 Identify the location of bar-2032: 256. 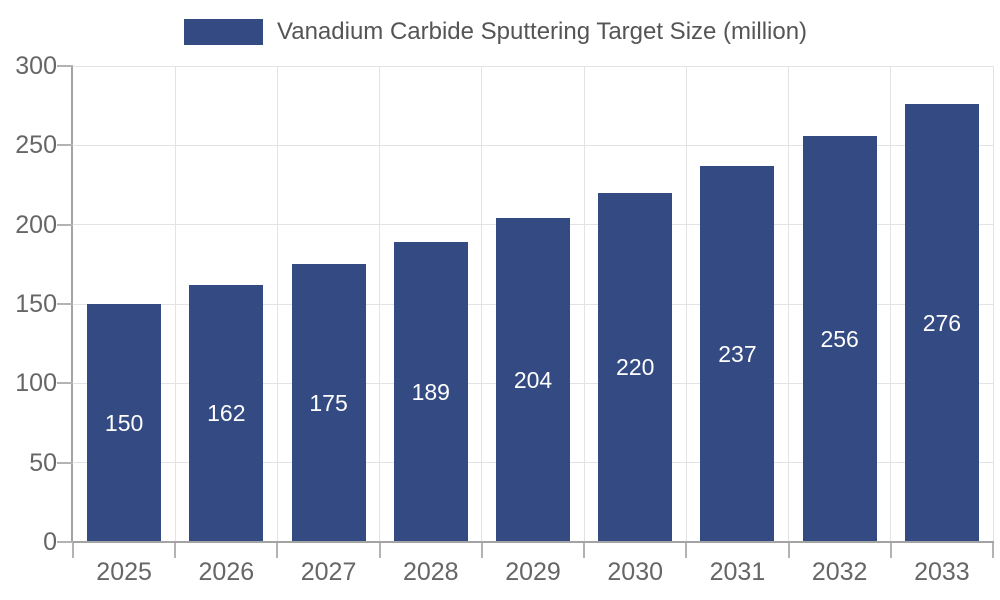
(839, 338).